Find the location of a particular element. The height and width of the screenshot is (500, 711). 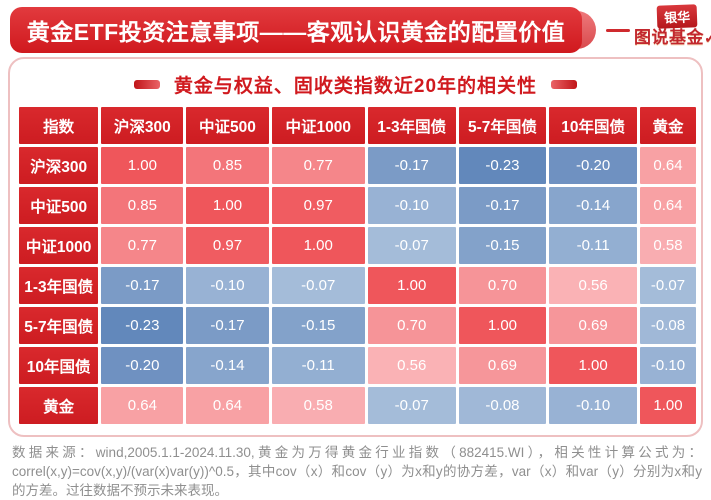

chart-subtitle-row: 黄金与权益、固收类指数近20年的相关性 is located at coordinates (355, 84).